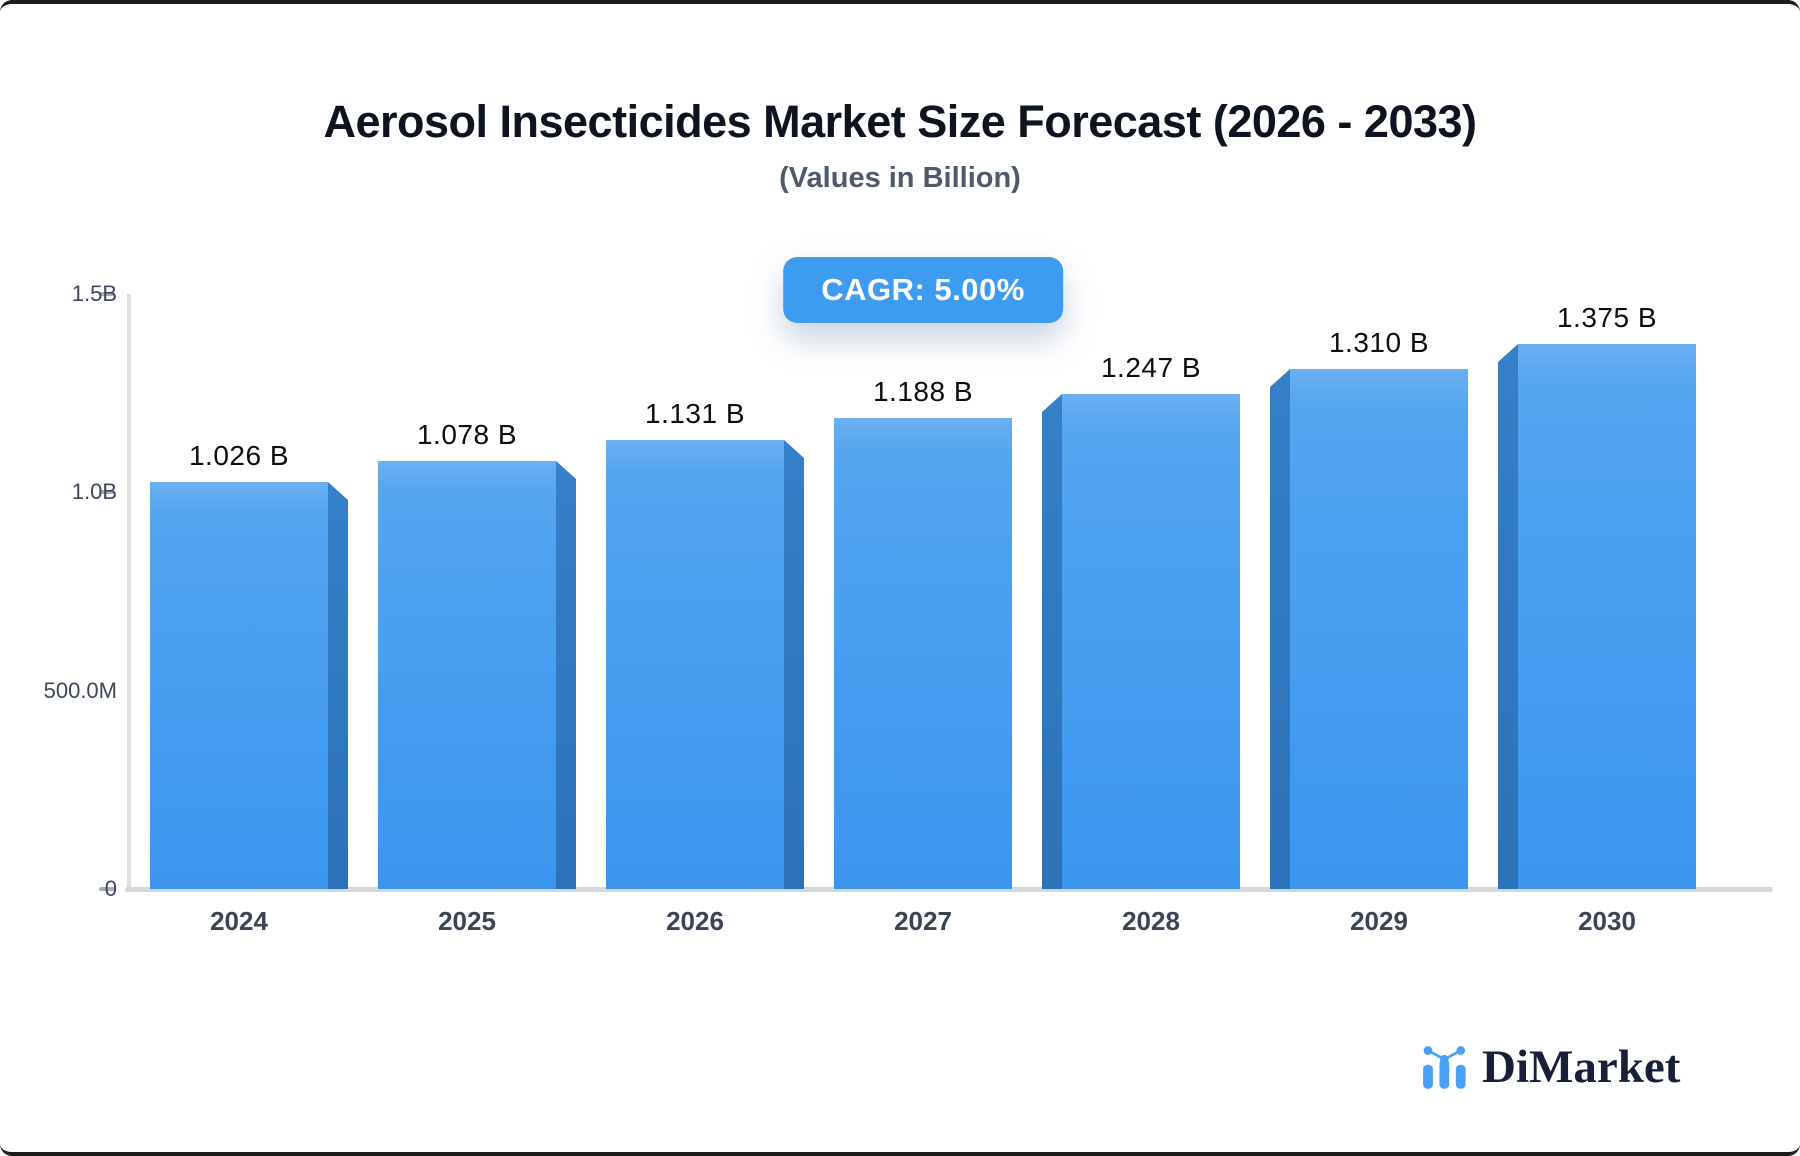  Describe the element at coordinates (695, 413) in the screenshot. I see `bar-value-label: 1.131 B` at that location.